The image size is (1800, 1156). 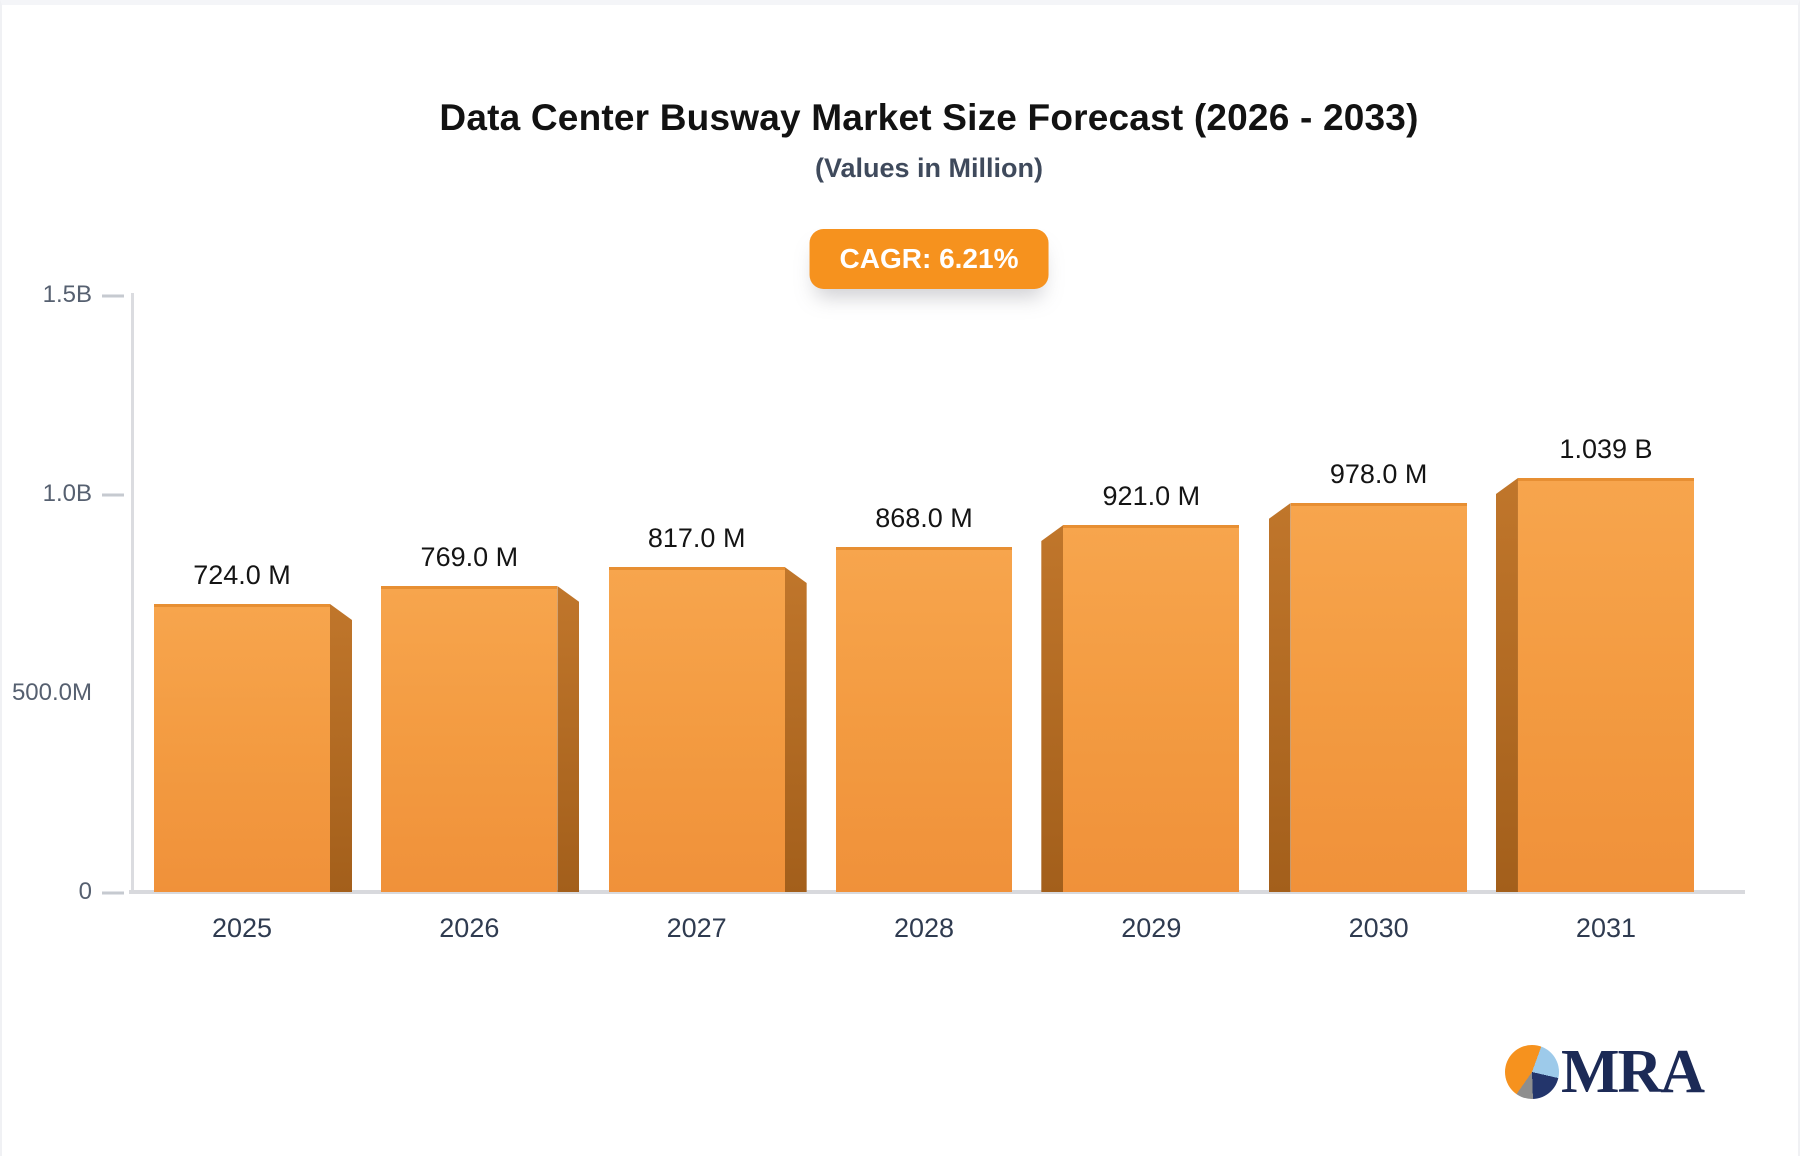 What do you see at coordinates (1052, 708) in the screenshot?
I see `bar-side-face-2029` at bounding box center [1052, 708].